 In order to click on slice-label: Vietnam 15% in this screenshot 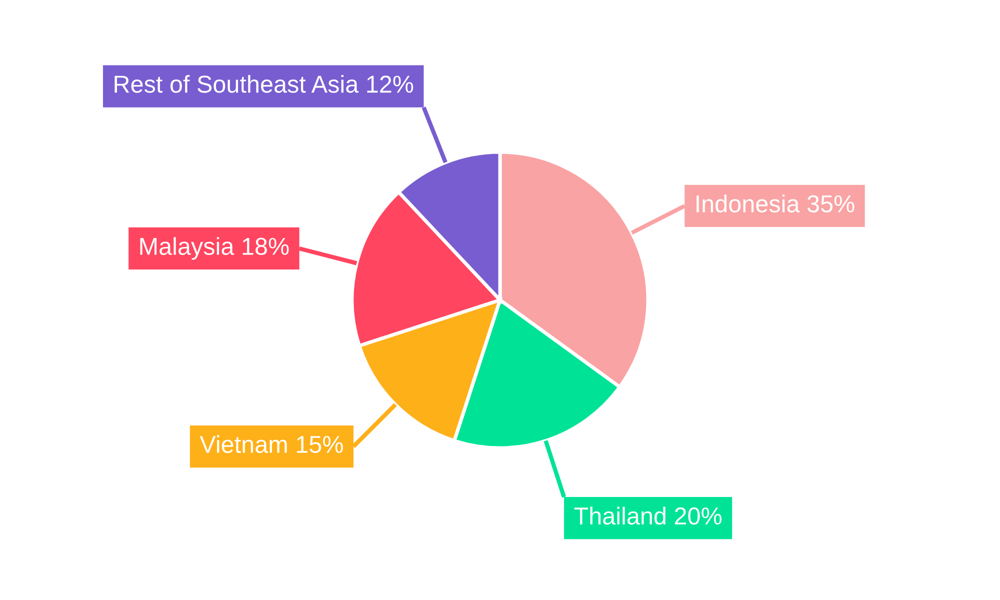, I will do `click(271, 444)`.